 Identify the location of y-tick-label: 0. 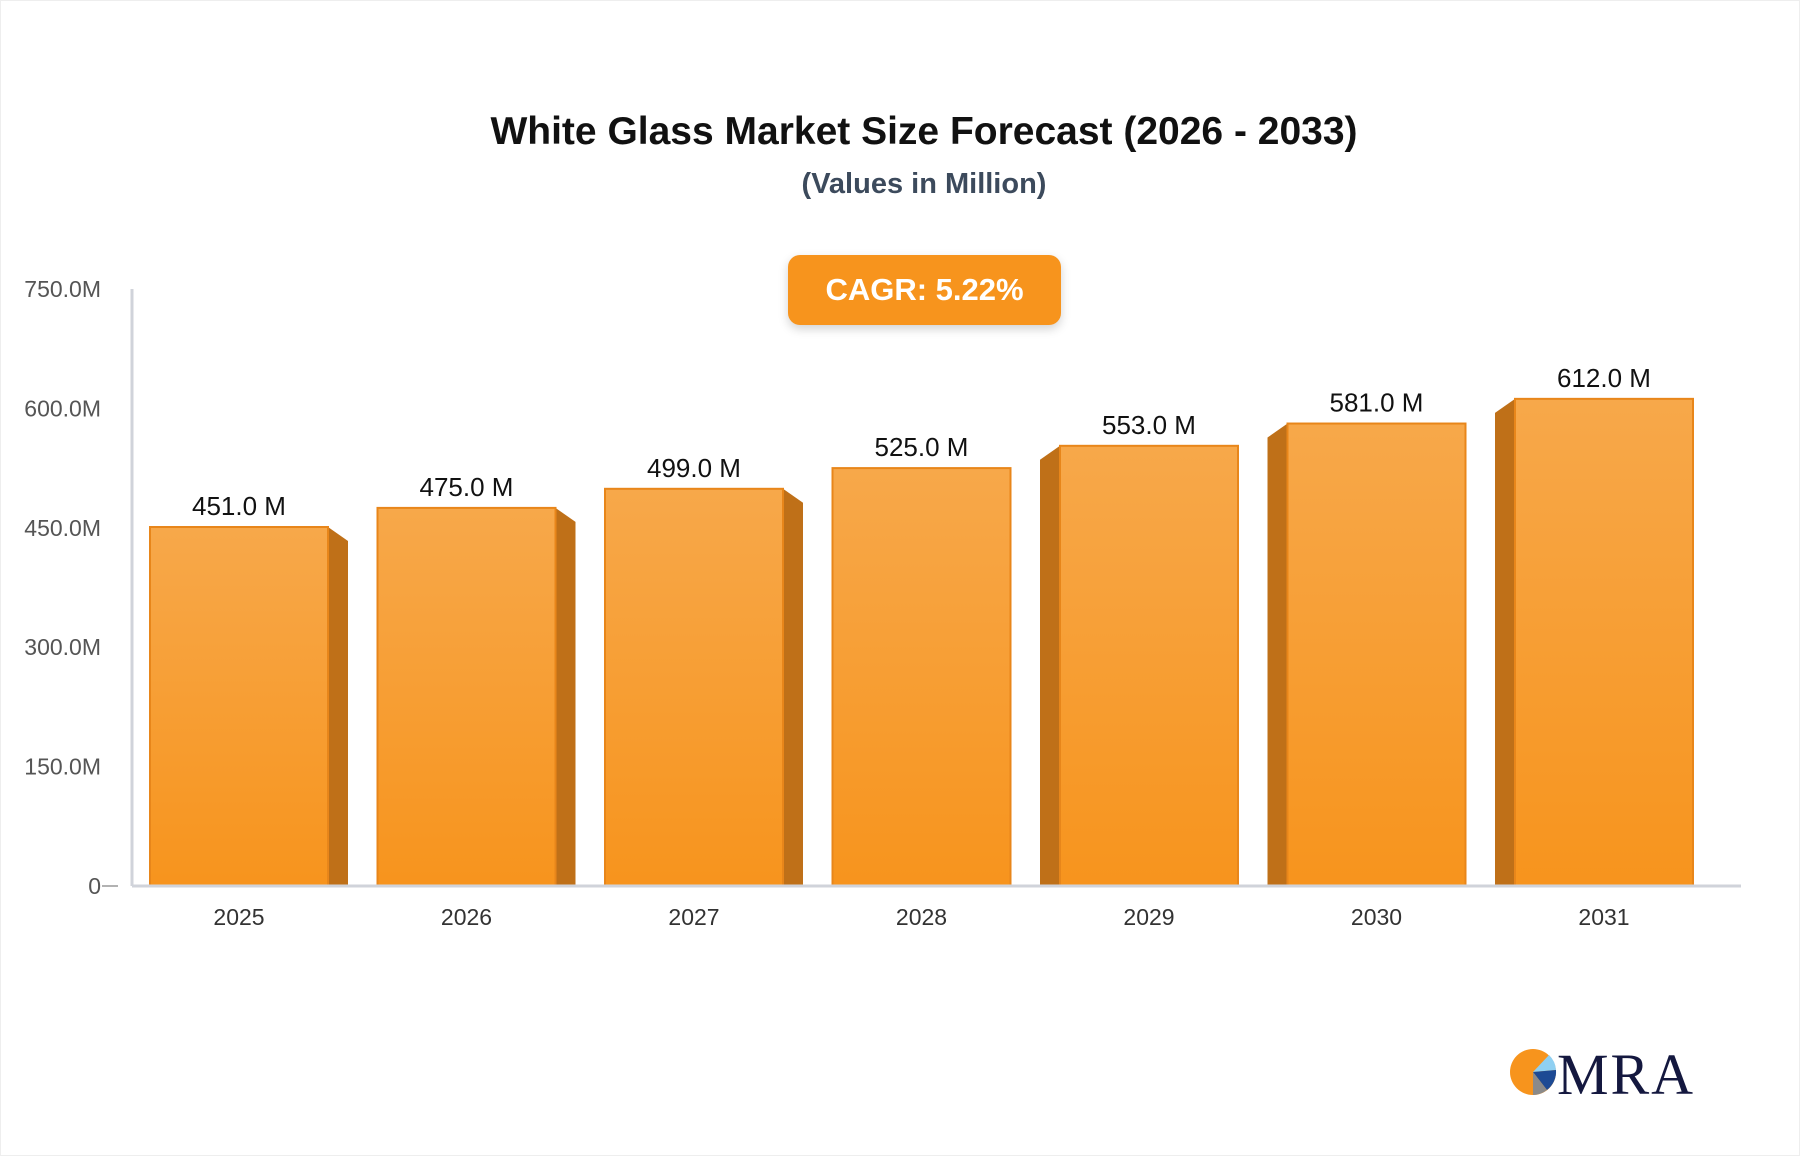
(94, 886).